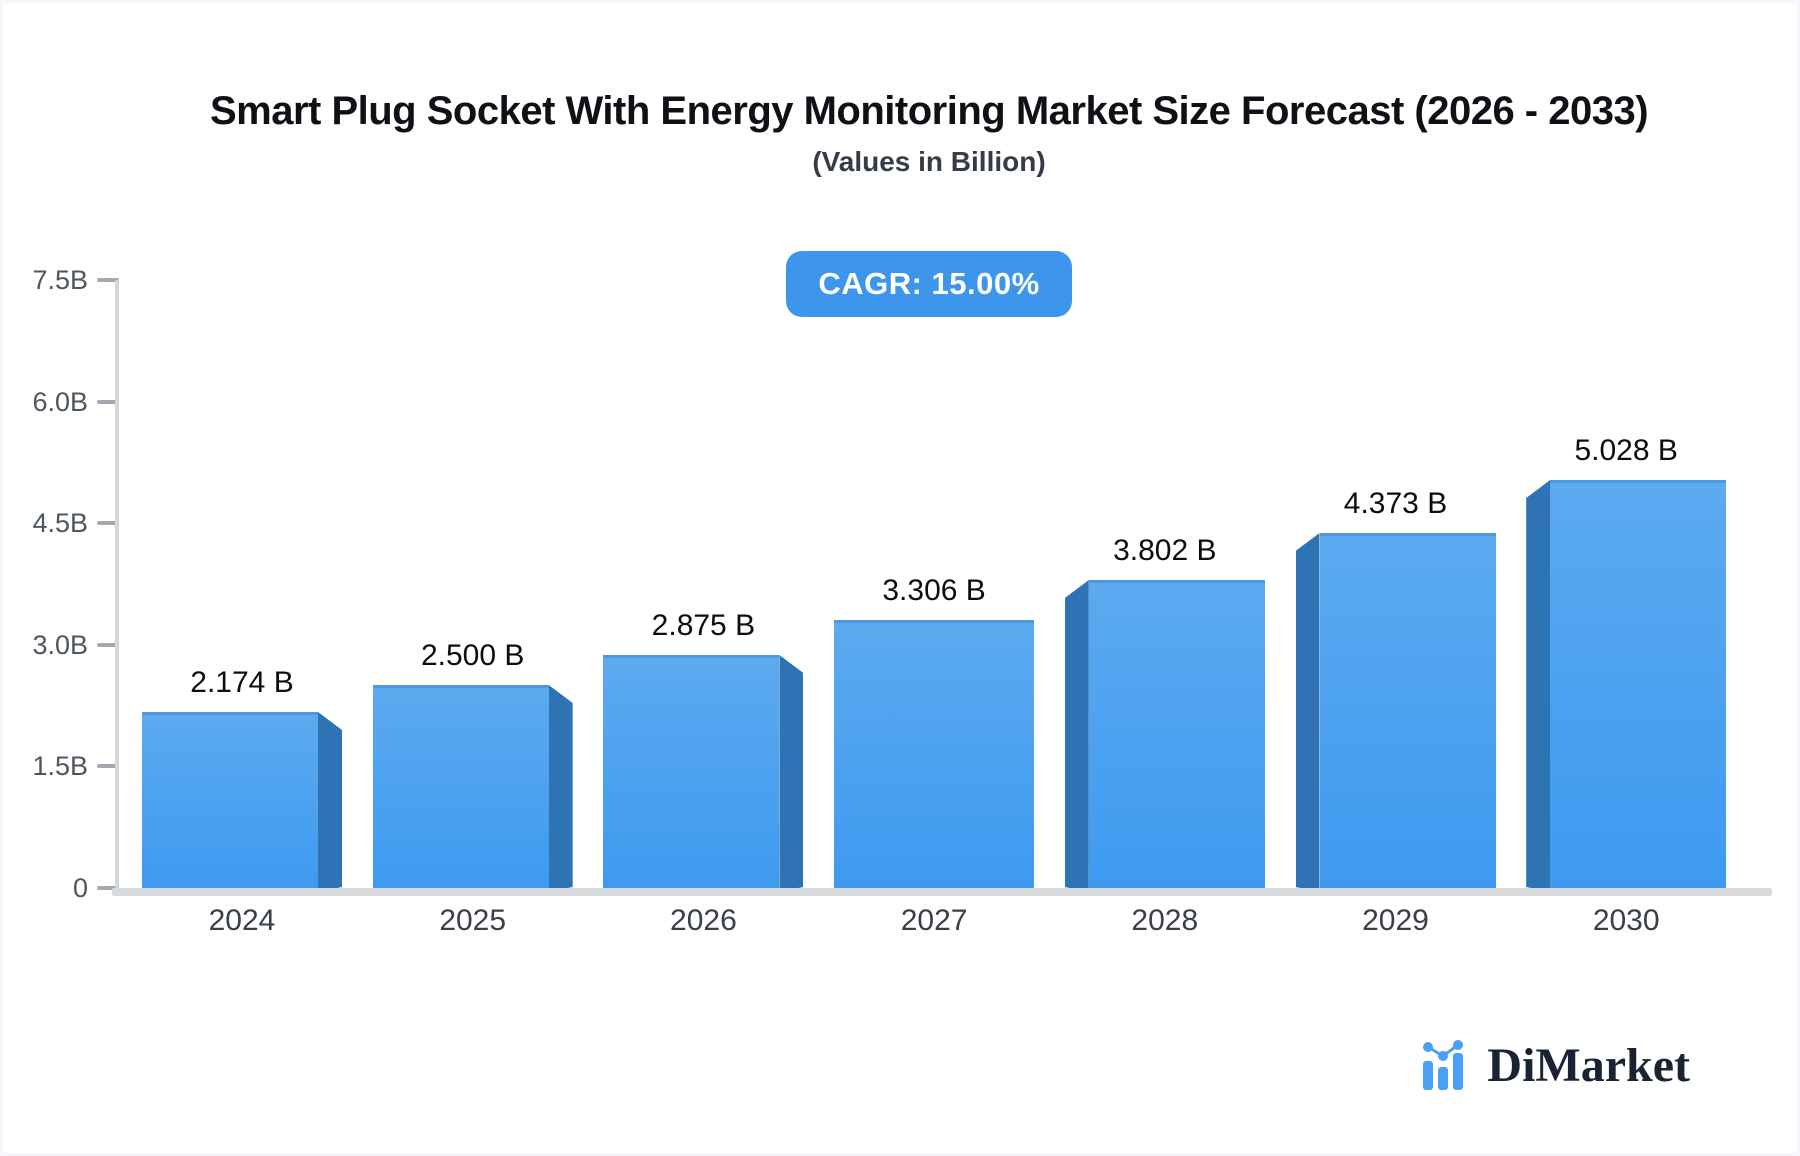  What do you see at coordinates (473, 920) in the screenshot?
I see `x-axis-label: 2025` at bounding box center [473, 920].